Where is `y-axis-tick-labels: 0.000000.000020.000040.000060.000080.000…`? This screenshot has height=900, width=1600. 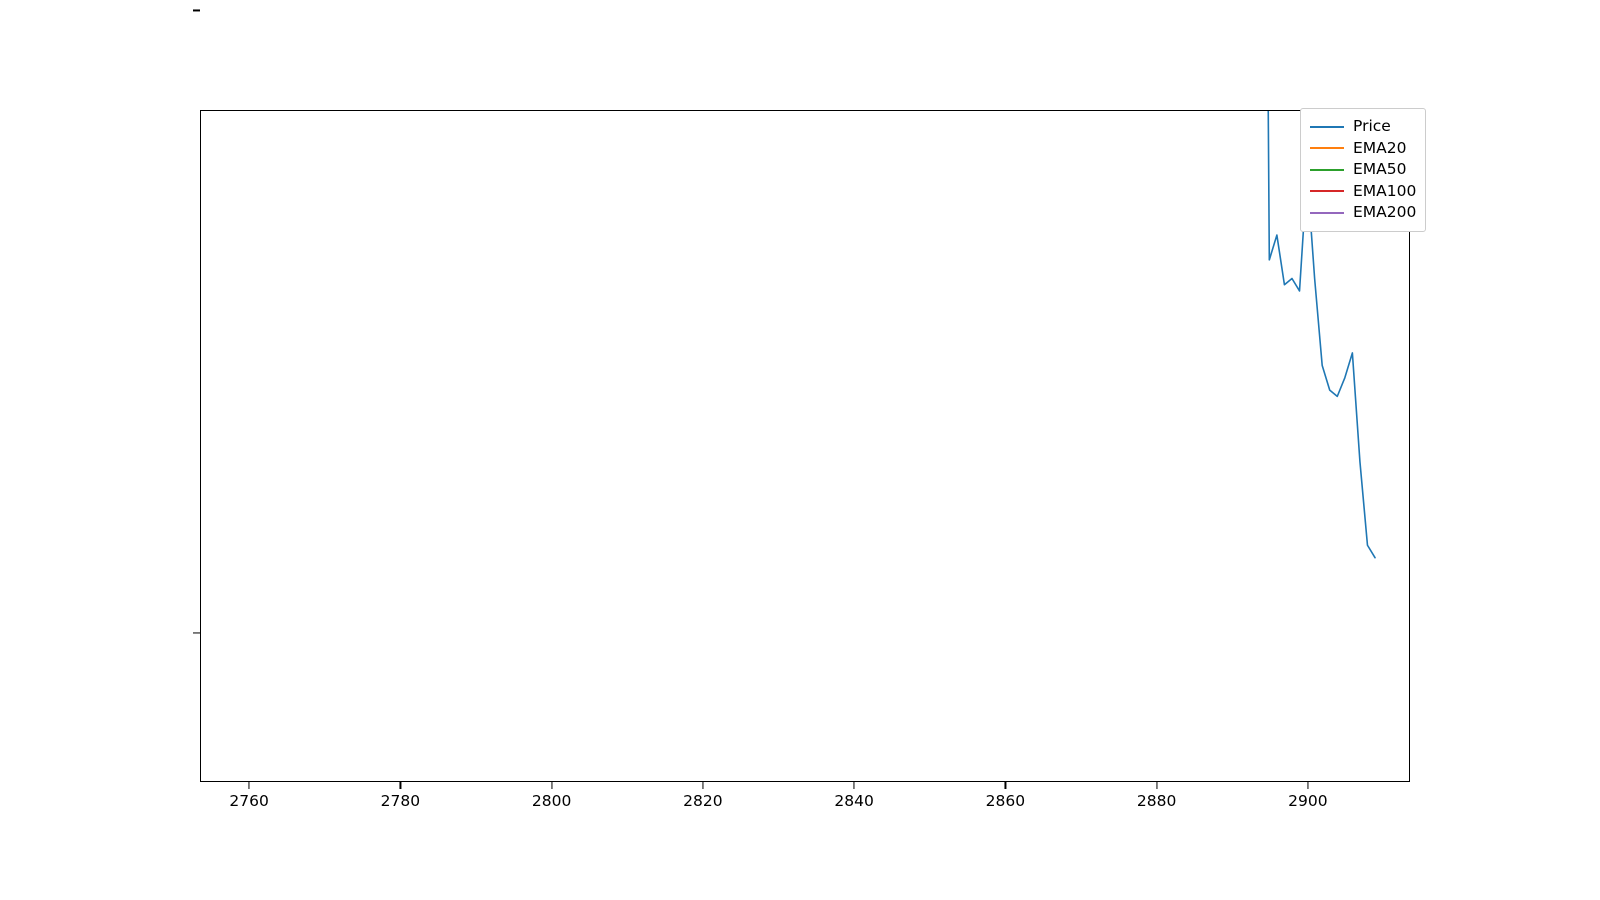
y-axis-tick-labels: 0.000000.000020.000040.000060.000080.000… is located at coordinates (100, 450).